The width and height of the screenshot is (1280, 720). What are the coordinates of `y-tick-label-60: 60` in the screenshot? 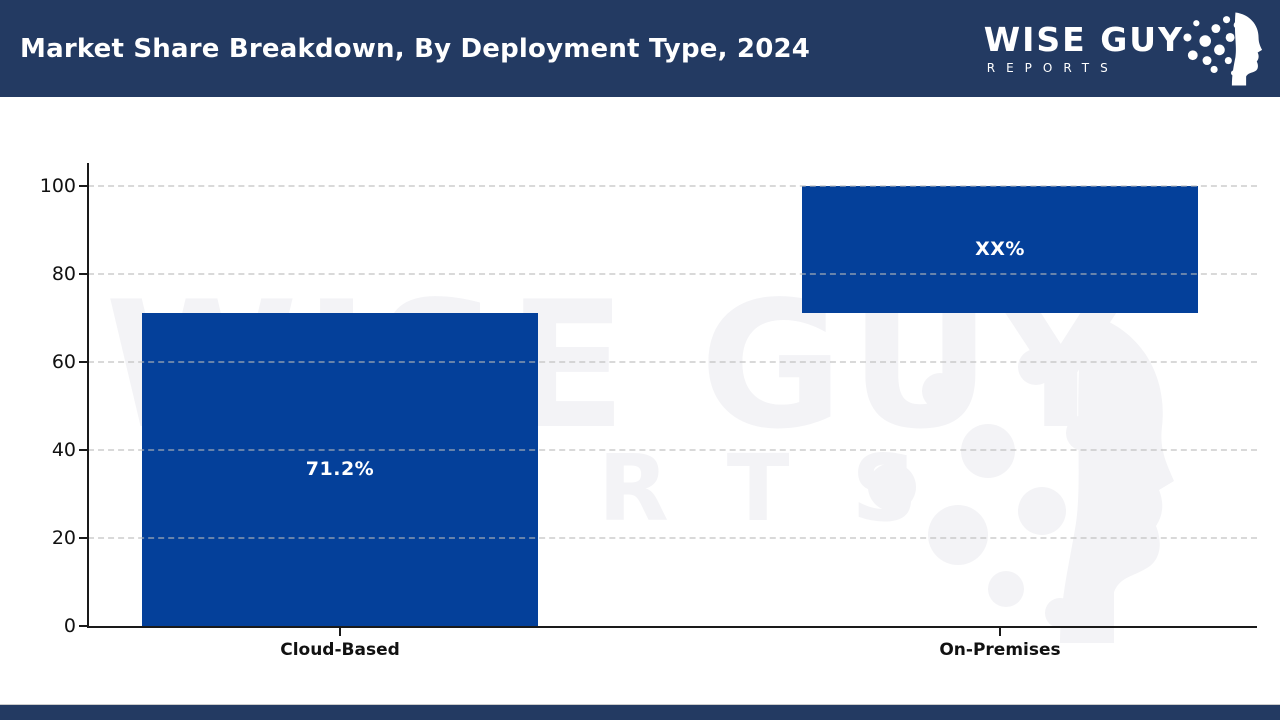 It's located at (63, 362).